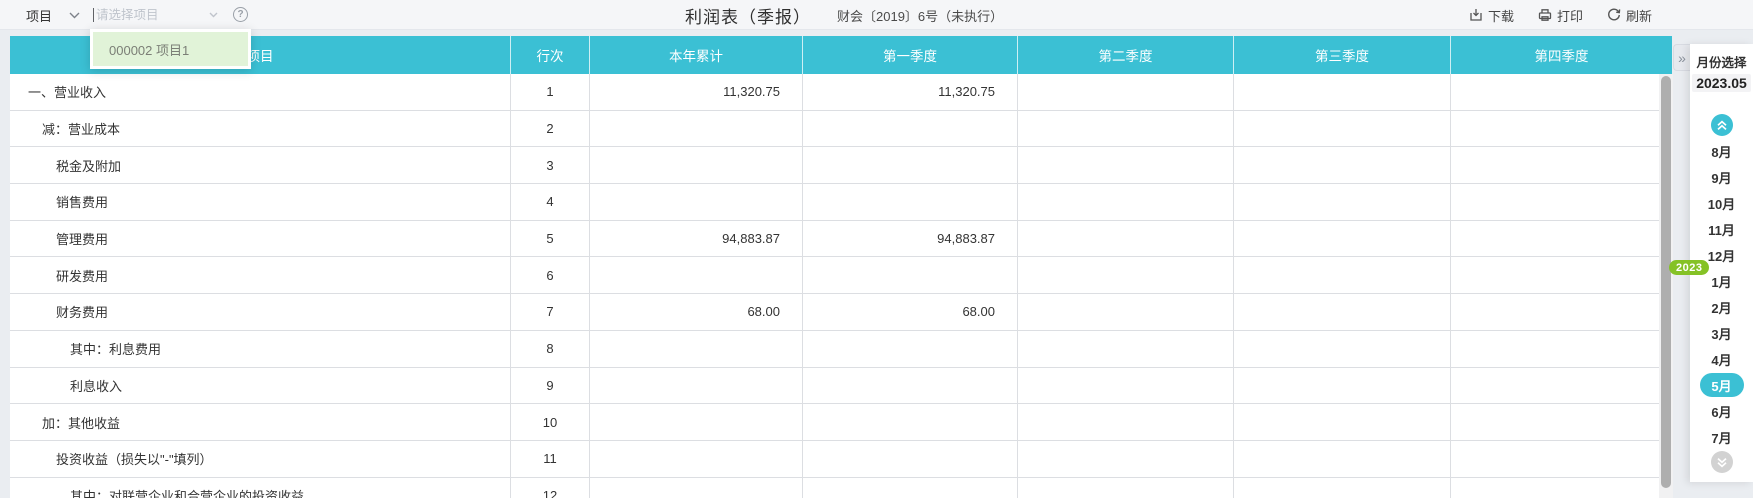 This screenshot has height=498, width=1753. What do you see at coordinates (1666, 282) in the screenshot?
I see `scrollbar-thumb` at bounding box center [1666, 282].